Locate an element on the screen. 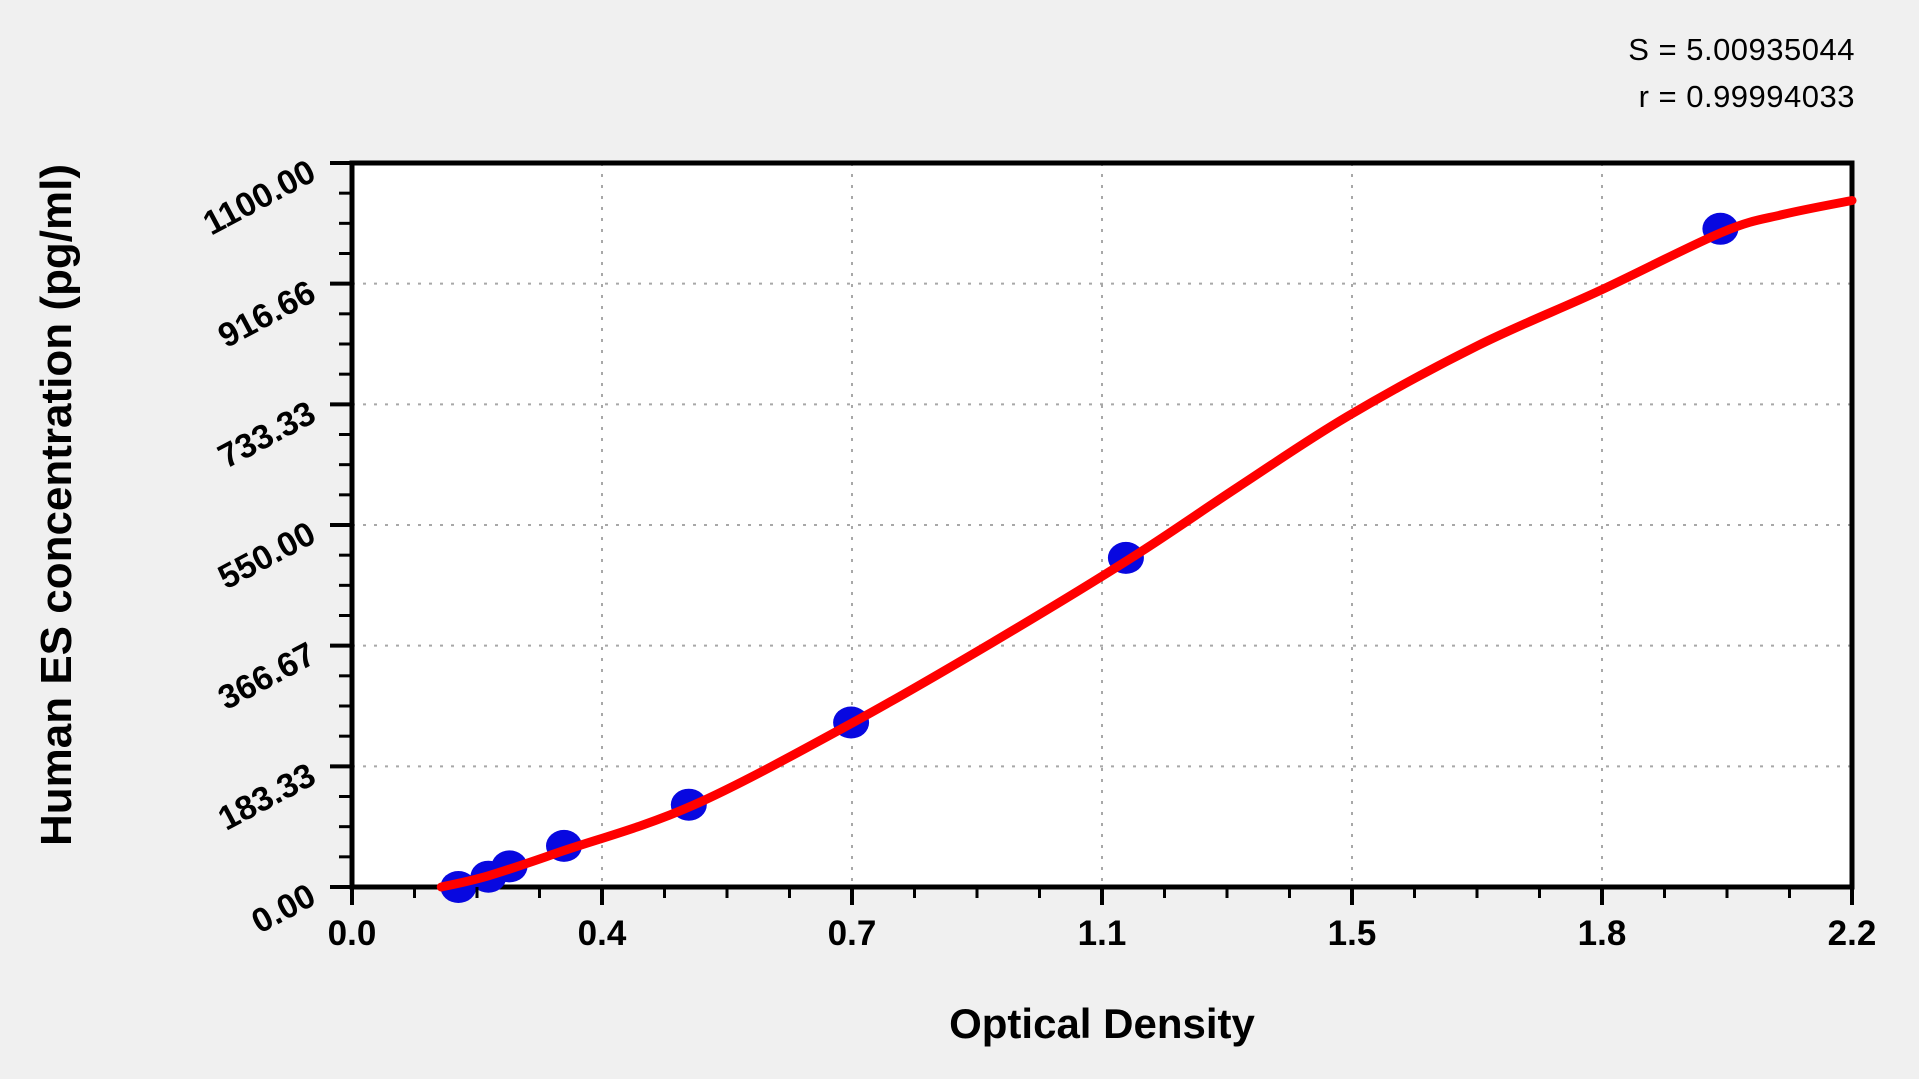 The width and height of the screenshot is (1919, 1079). y-tick-label: 916.66 is located at coordinates (267, 314).